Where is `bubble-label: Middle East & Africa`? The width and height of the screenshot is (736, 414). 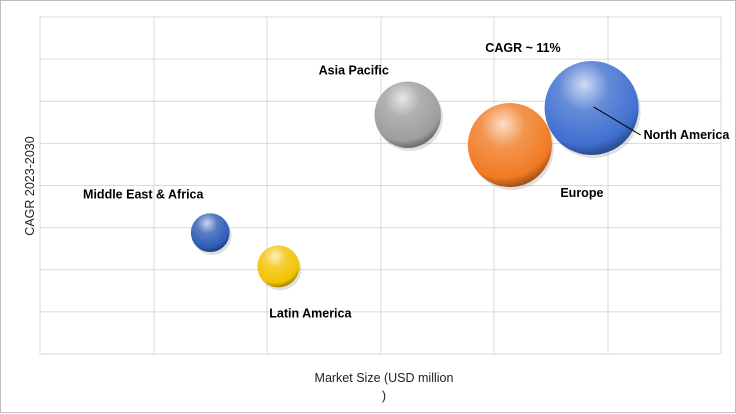
bubble-label: Middle East & Africa is located at coordinates (143, 195).